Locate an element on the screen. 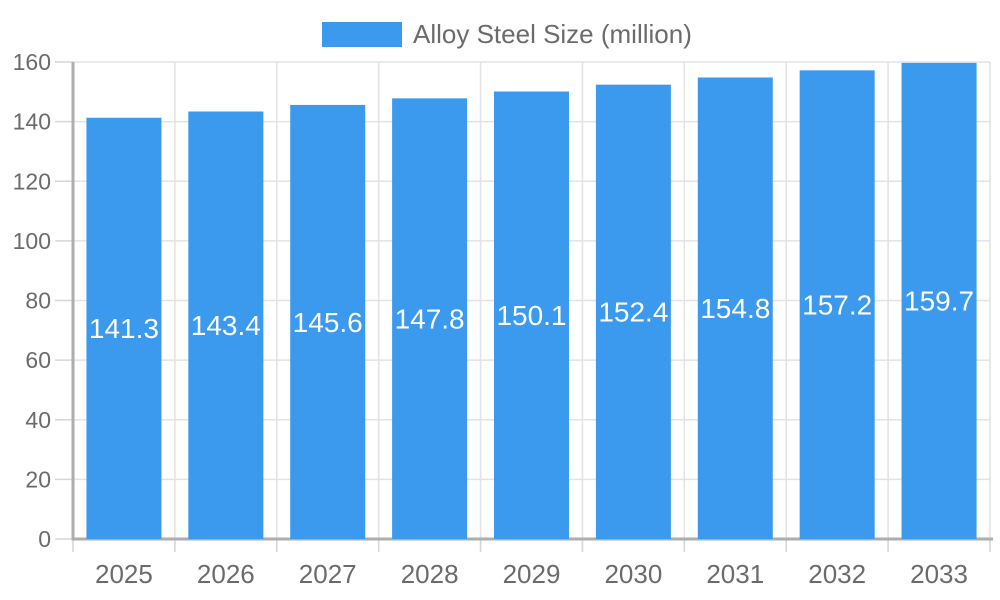  bar-value-label: 143.4 is located at coordinates (226, 325).